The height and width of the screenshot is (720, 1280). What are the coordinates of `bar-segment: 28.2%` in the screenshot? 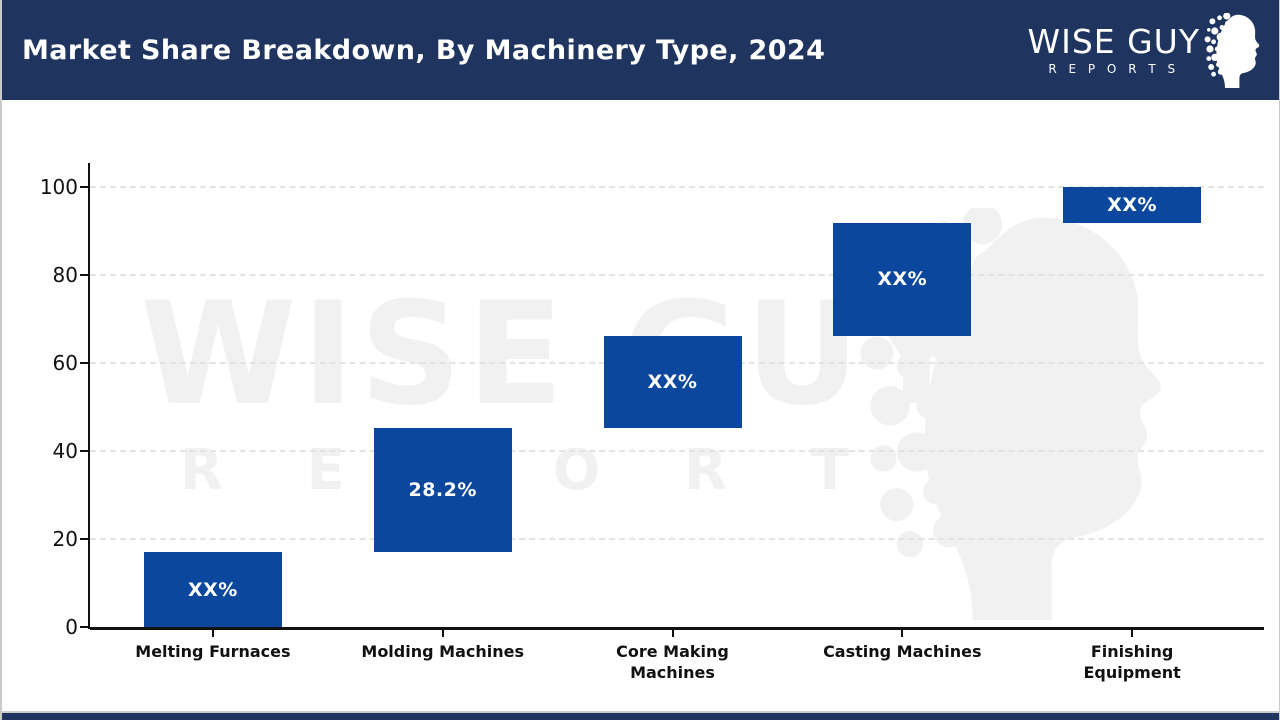 It's located at (442, 490).